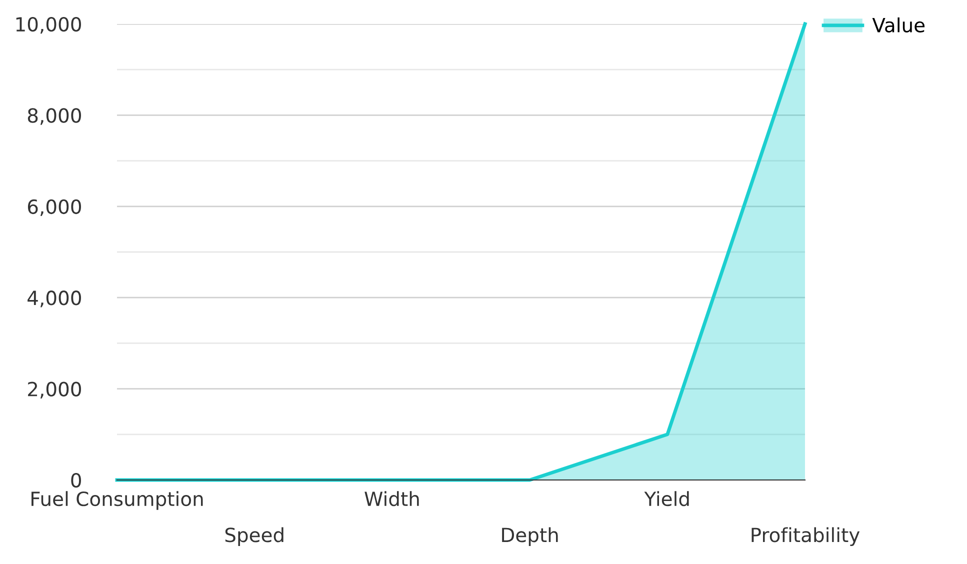  I want to click on y-tick-label: 8,000, so click(54, 116).